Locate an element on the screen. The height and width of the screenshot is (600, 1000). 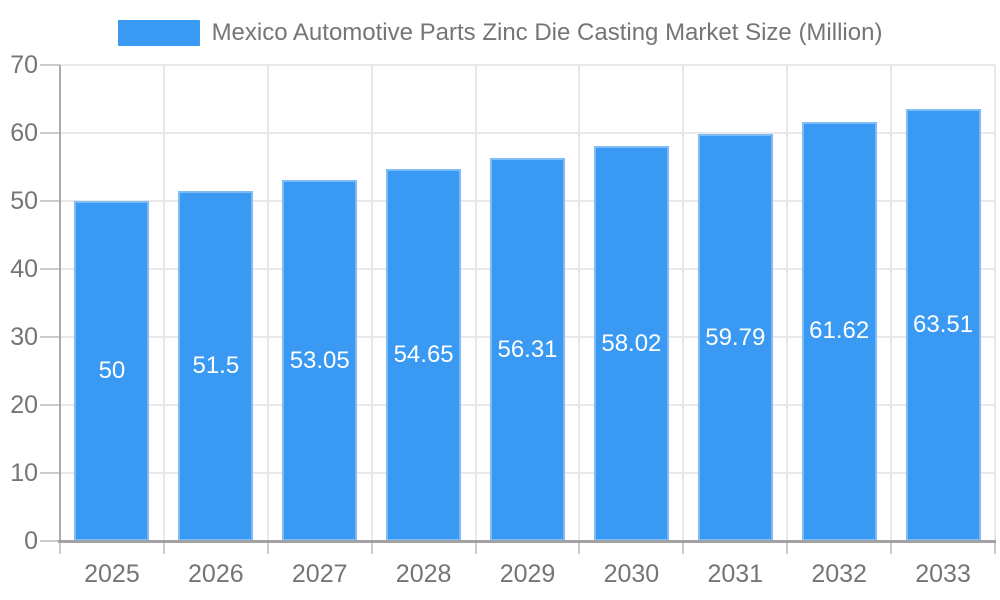
bar-2030 is located at coordinates (631, 343).